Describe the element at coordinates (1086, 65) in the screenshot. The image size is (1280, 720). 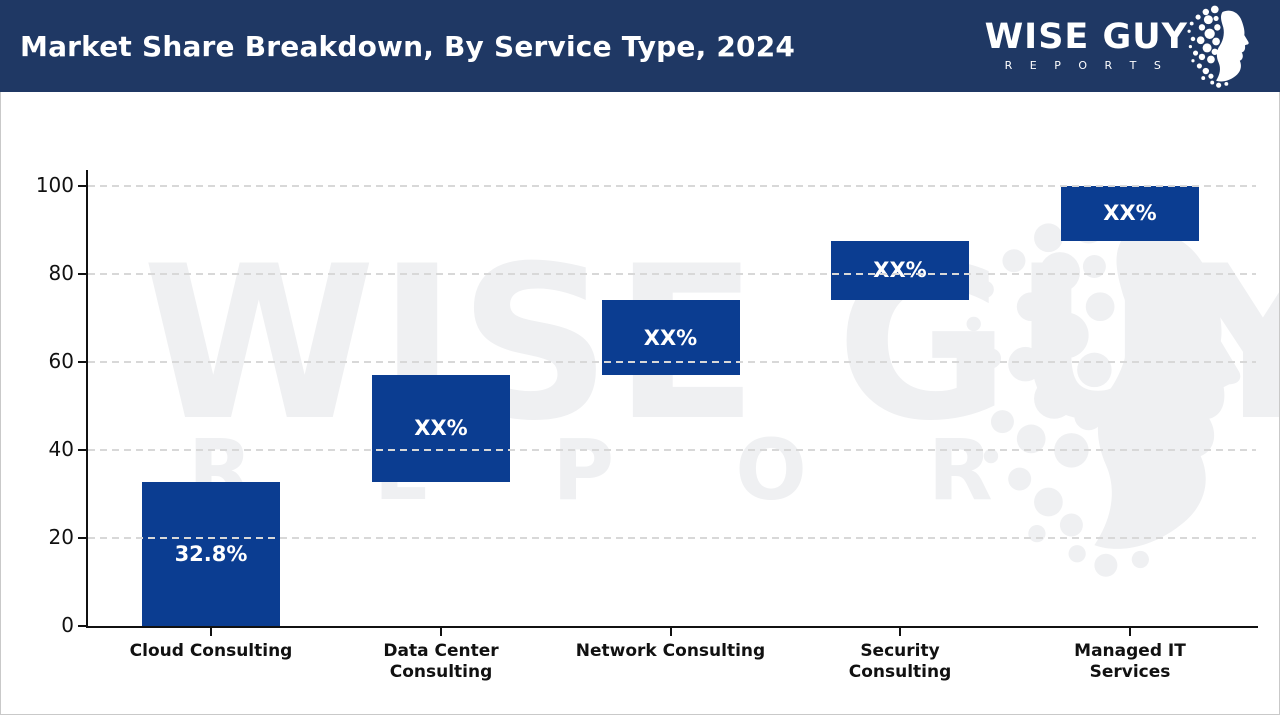
I see `logo-subtitle: R E P O R T S` at that location.